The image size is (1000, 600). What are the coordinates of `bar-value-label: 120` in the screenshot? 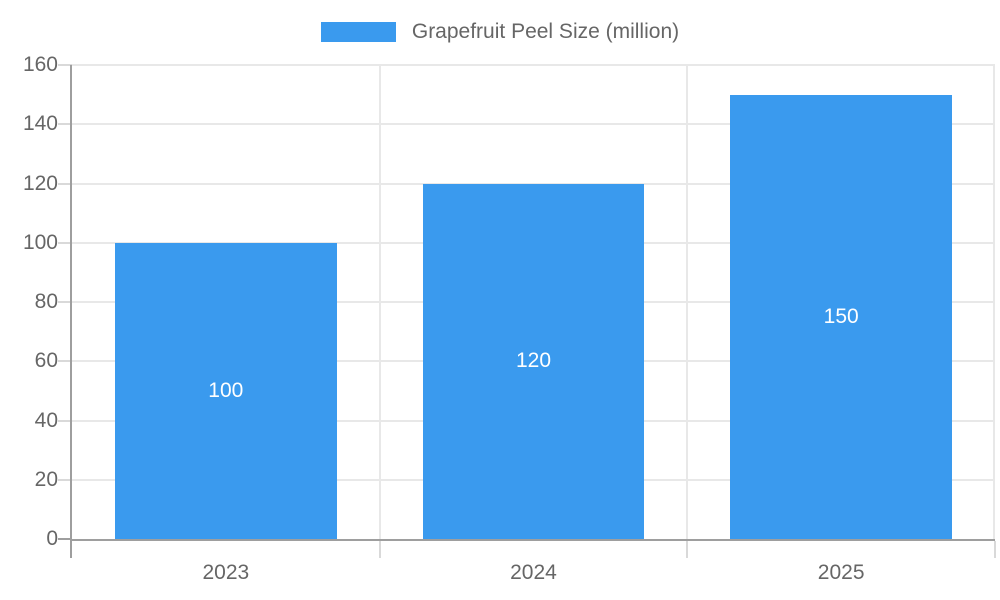 It's located at (533, 361).